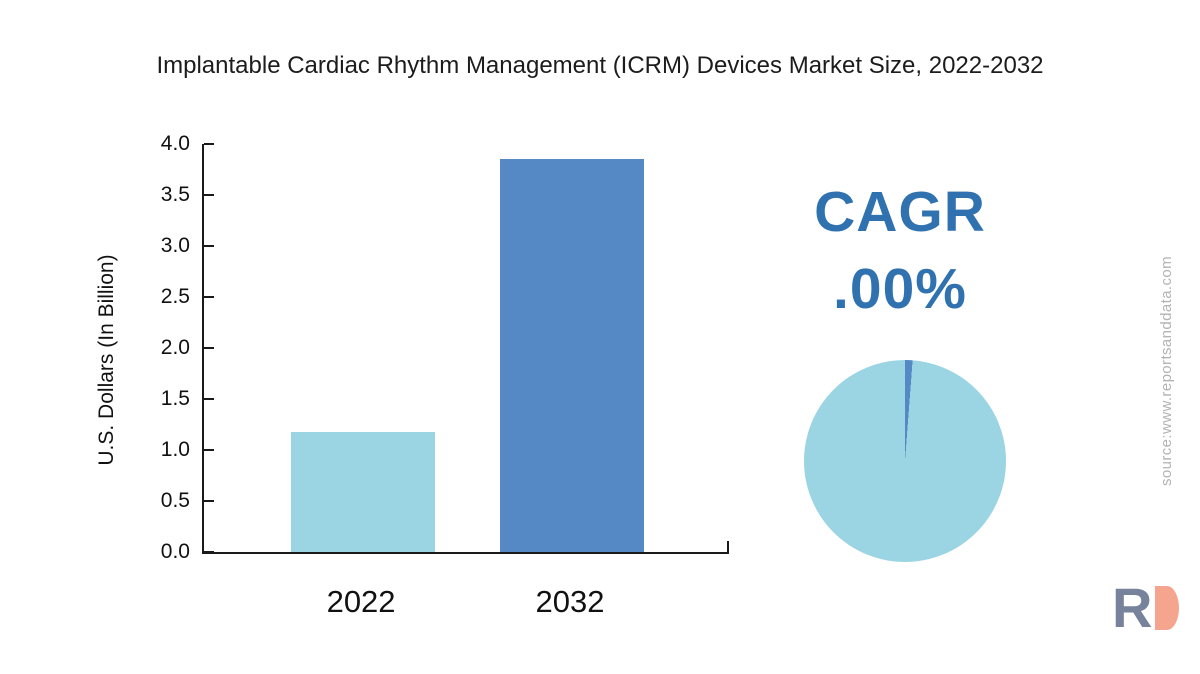 This screenshot has width=1200, height=674. What do you see at coordinates (175, 143) in the screenshot?
I see `y-tick-label: 4.0` at bounding box center [175, 143].